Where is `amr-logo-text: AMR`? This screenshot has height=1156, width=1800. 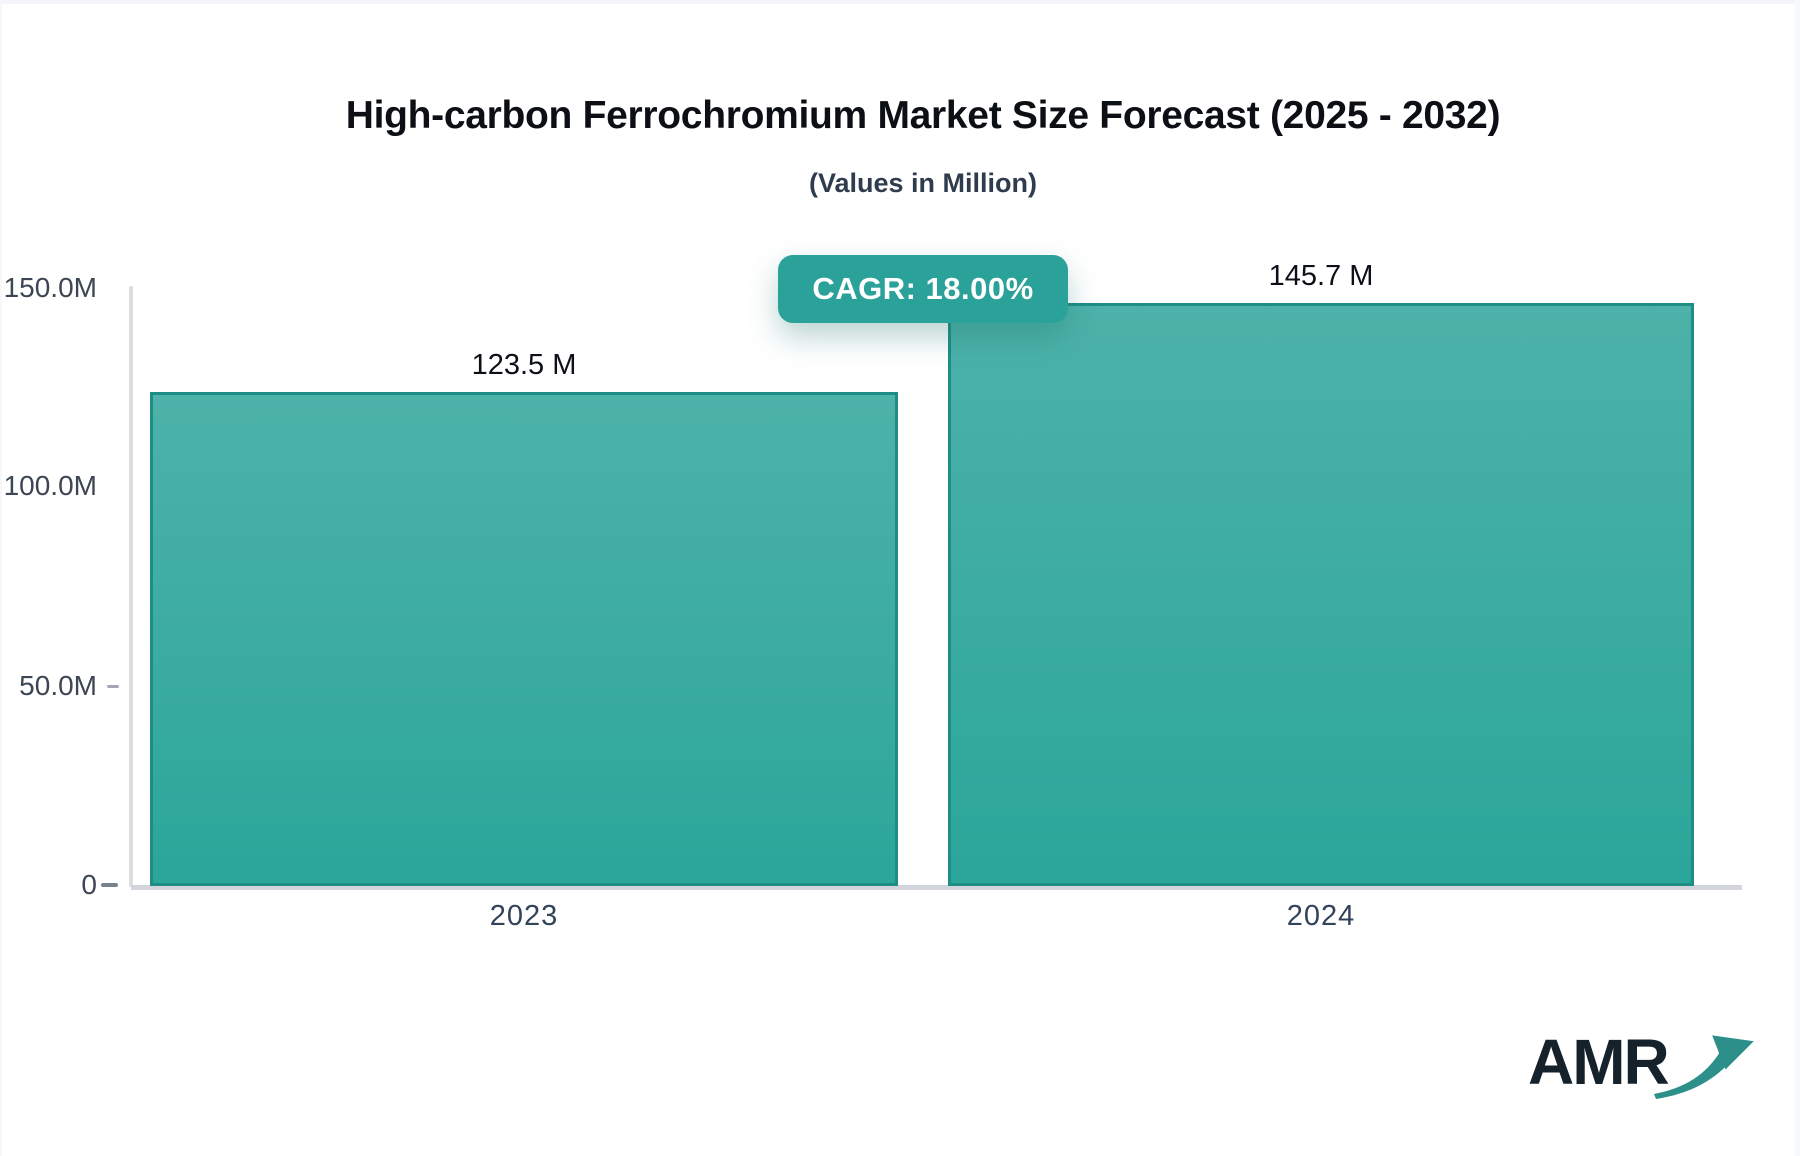
amr-logo-text: AMR is located at coordinates (1599, 1062).